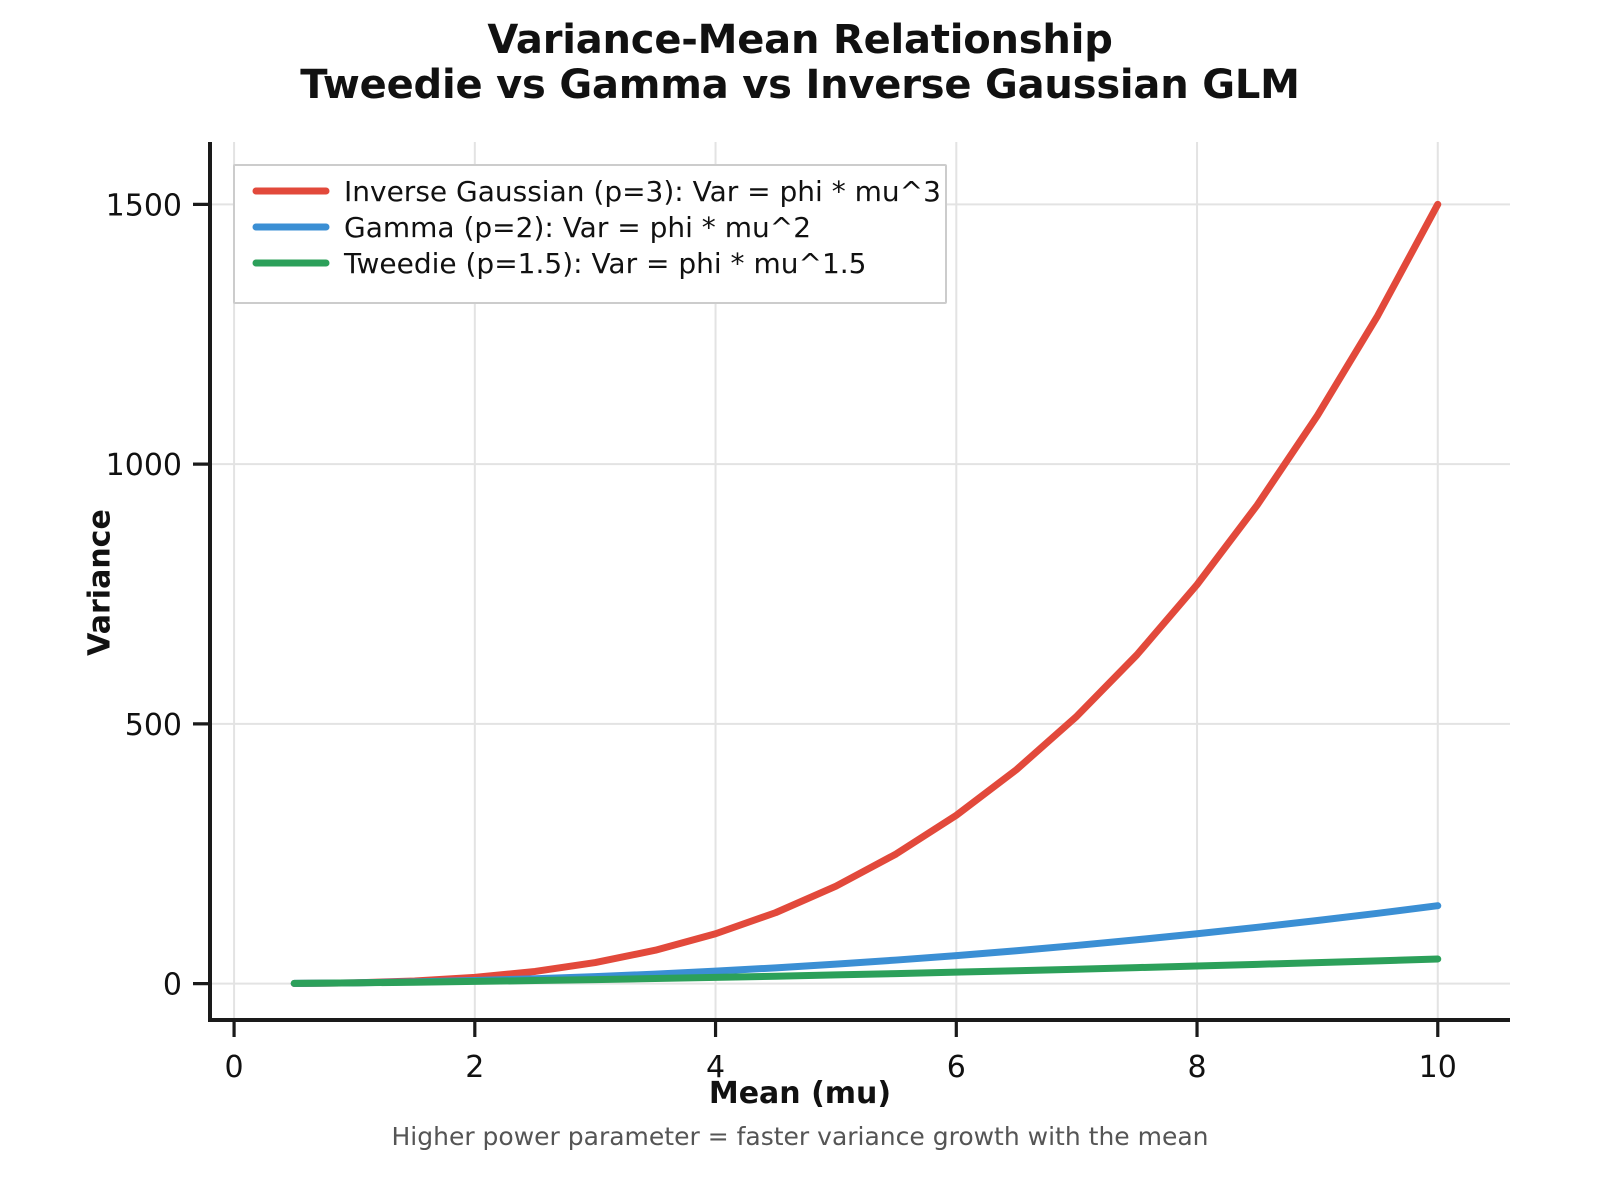 The image size is (1600, 1200). I want to click on x-tick-label: 8, so click(1196, 1067).